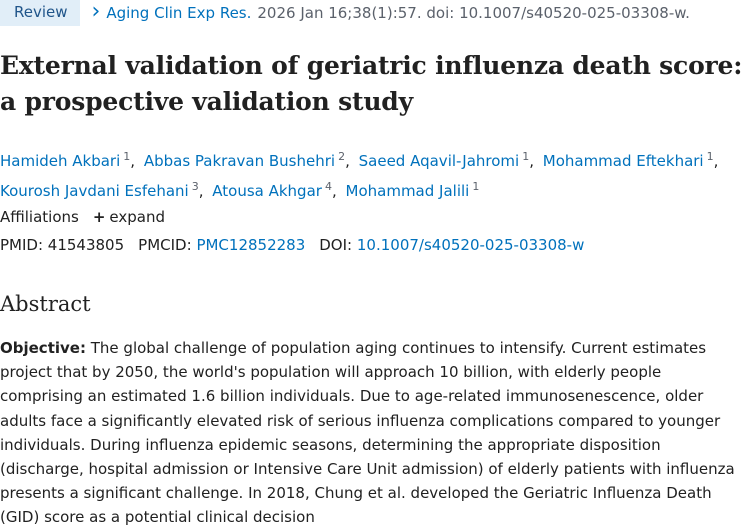 The image size is (750, 530). I want to click on abstract-label: Objective:, so click(43, 348).